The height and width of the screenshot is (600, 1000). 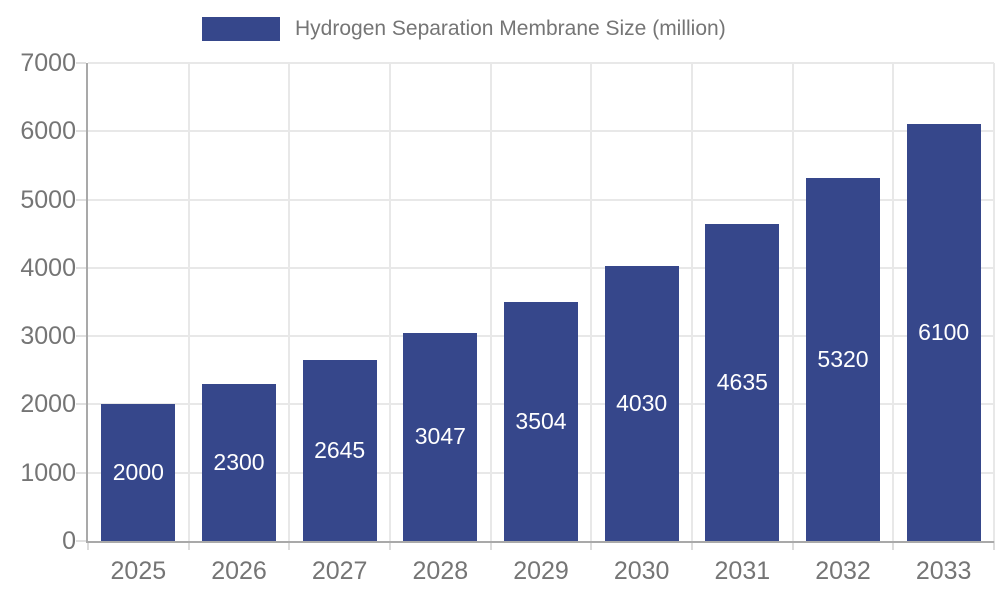 I want to click on bar-2027: 2645, so click(x=339, y=450).